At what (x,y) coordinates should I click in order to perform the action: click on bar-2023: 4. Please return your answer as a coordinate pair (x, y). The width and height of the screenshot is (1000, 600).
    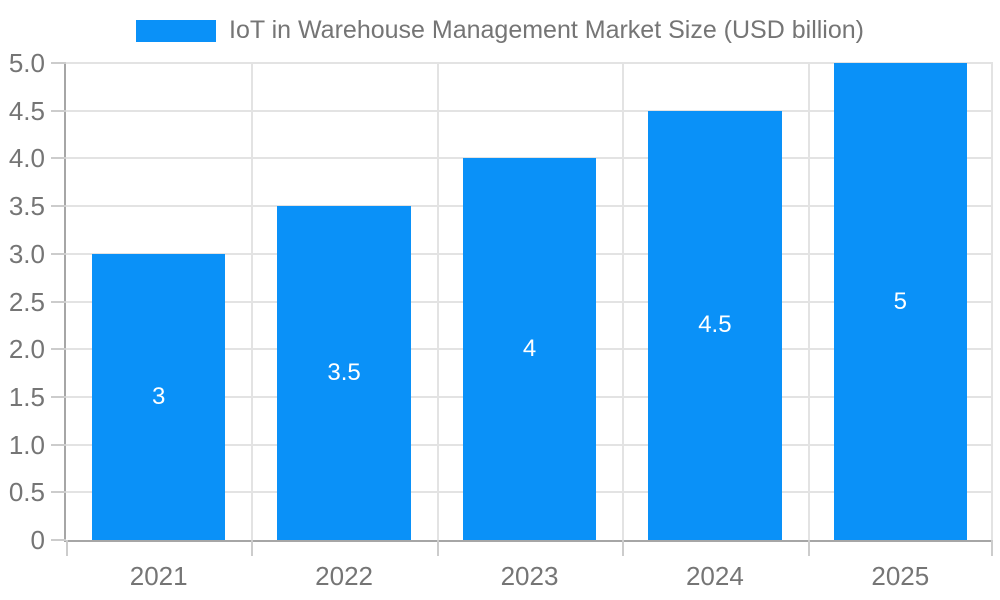
    Looking at the image, I should click on (529, 349).